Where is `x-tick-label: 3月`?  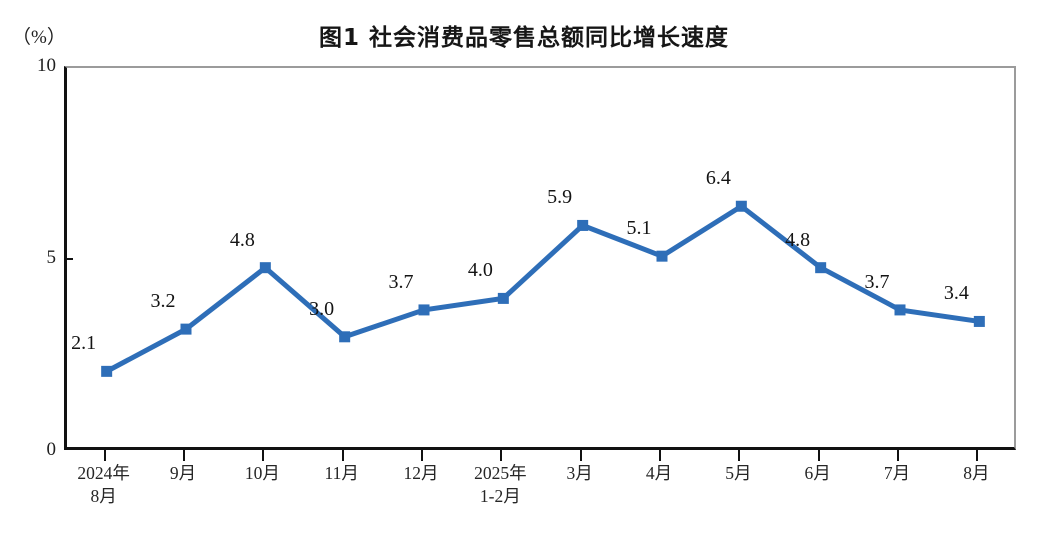 x-tick-label: 3月 is located at coordinates (580, 473).